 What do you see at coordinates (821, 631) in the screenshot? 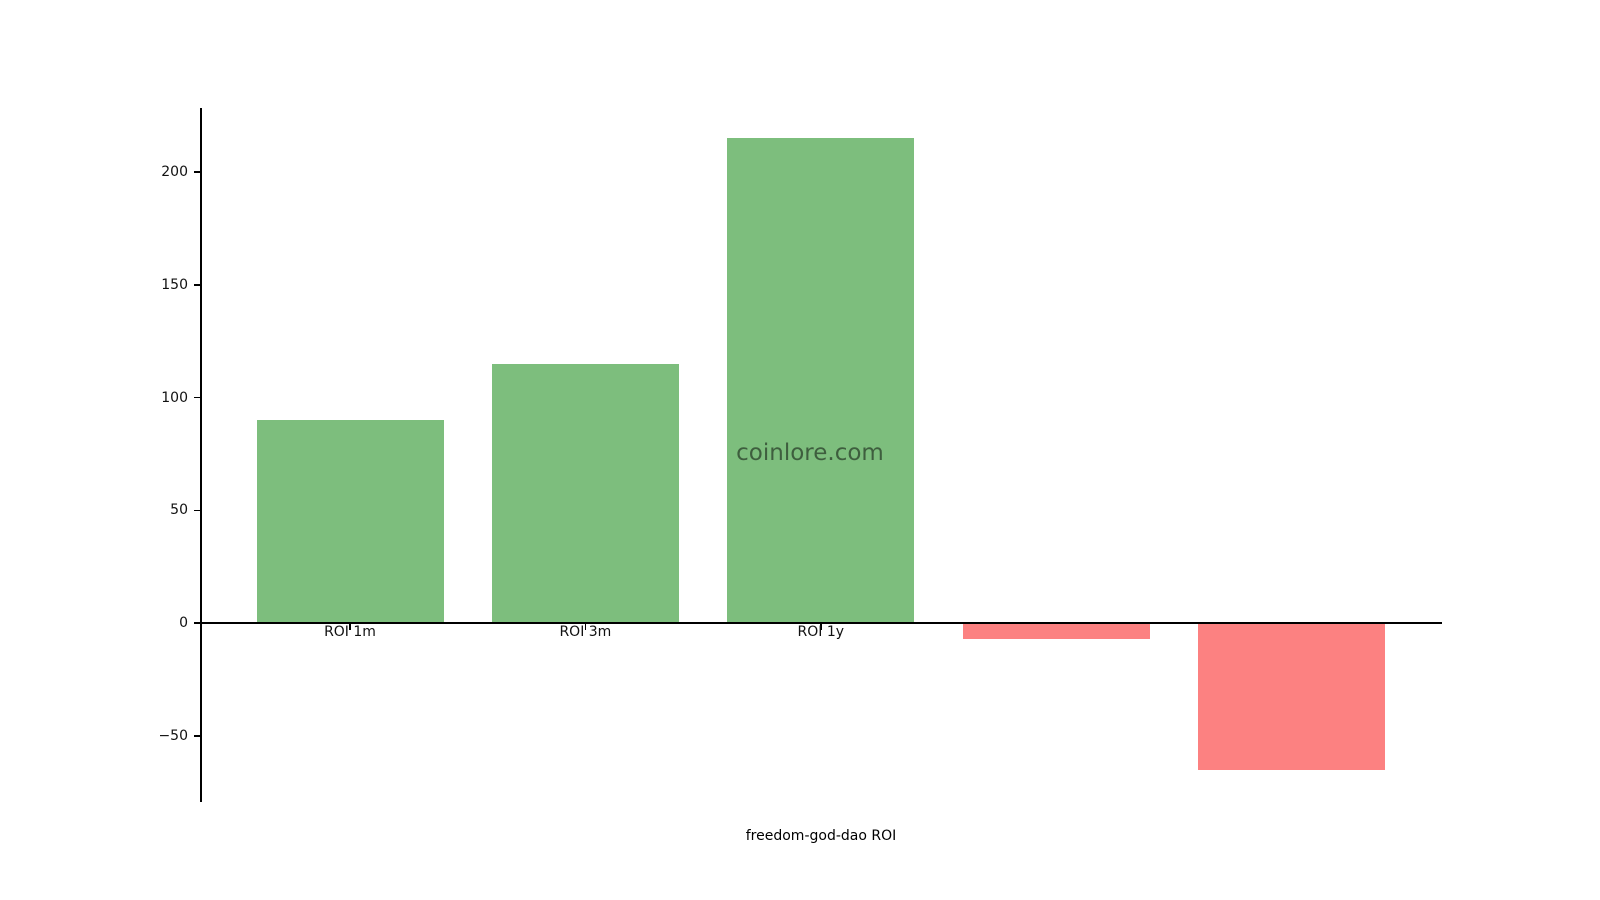
I see `x-tick-label: ROI 1y` at bounding box center [821, 631].